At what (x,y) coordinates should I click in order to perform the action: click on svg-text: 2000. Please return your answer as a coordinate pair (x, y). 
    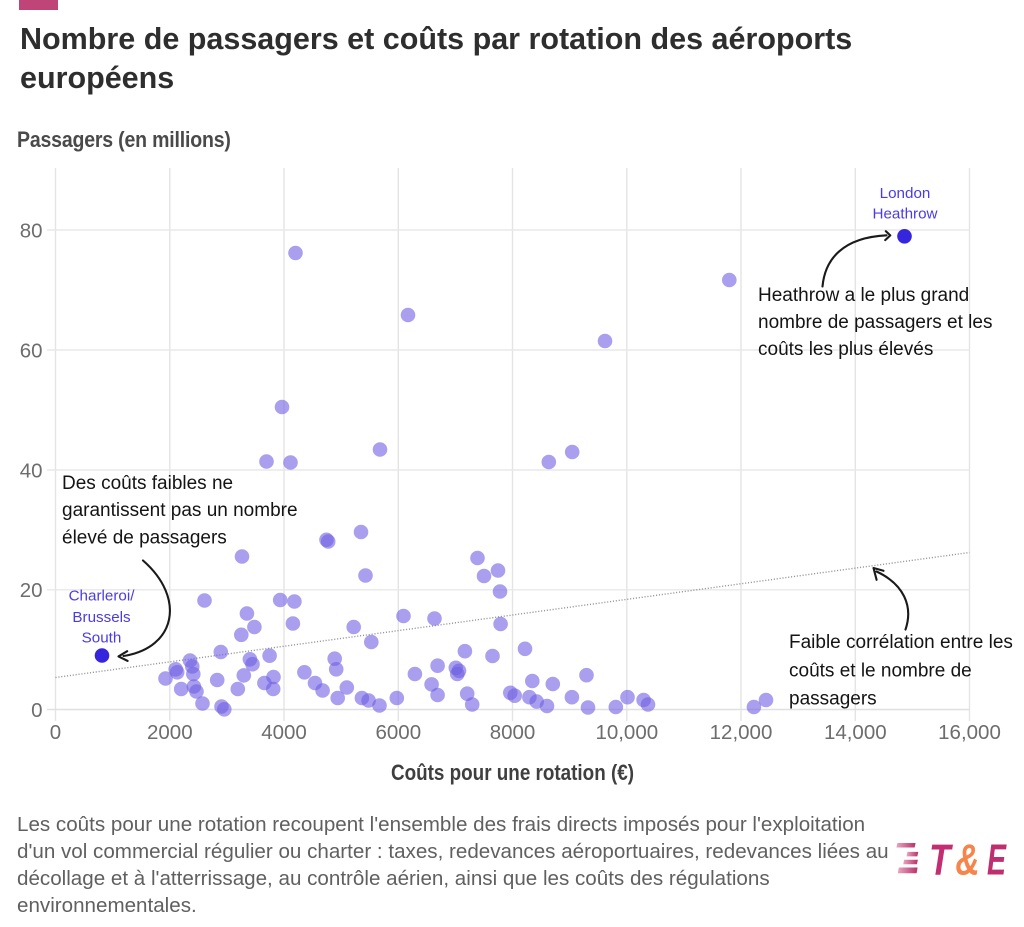
    Looking at the image, I should click on (170, 732).